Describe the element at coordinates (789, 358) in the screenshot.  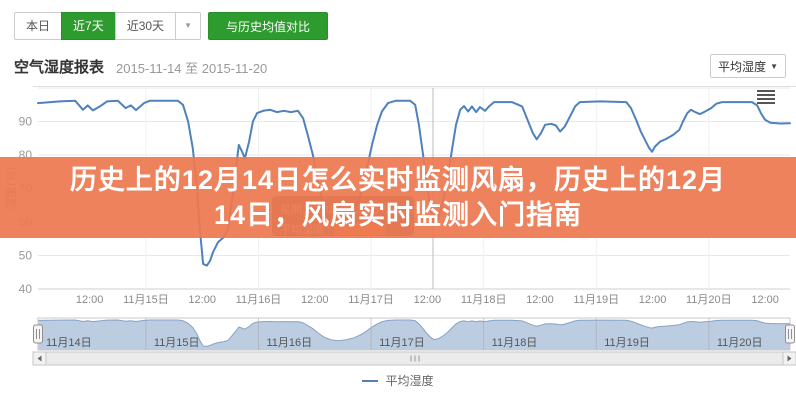
I see `scrollbar-right-arrow-icon` at that location.